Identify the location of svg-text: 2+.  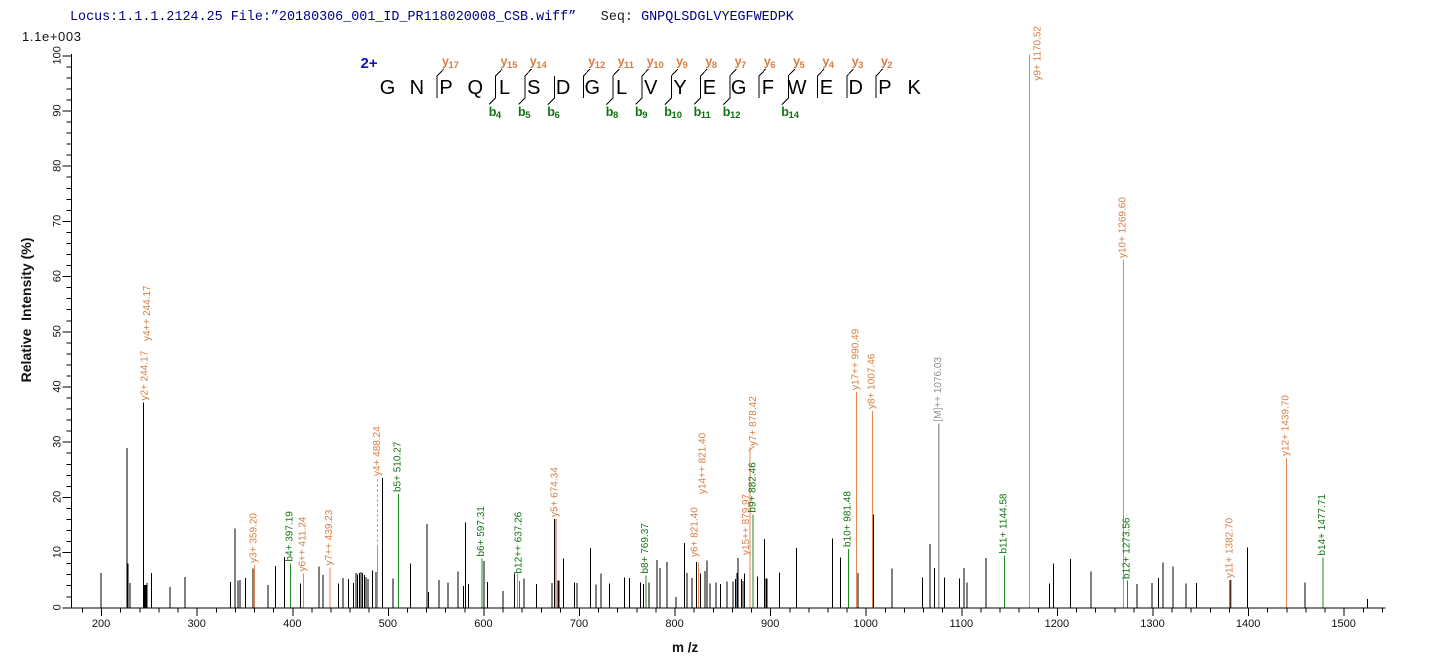
(369, 63).